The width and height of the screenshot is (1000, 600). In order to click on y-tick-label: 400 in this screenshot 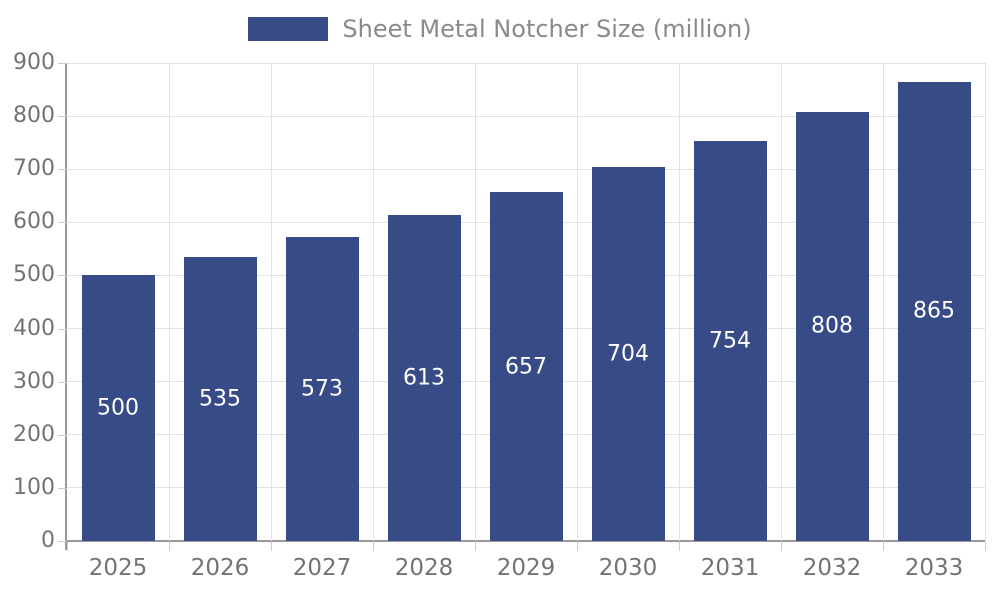, I will do `click(34, 328)`.